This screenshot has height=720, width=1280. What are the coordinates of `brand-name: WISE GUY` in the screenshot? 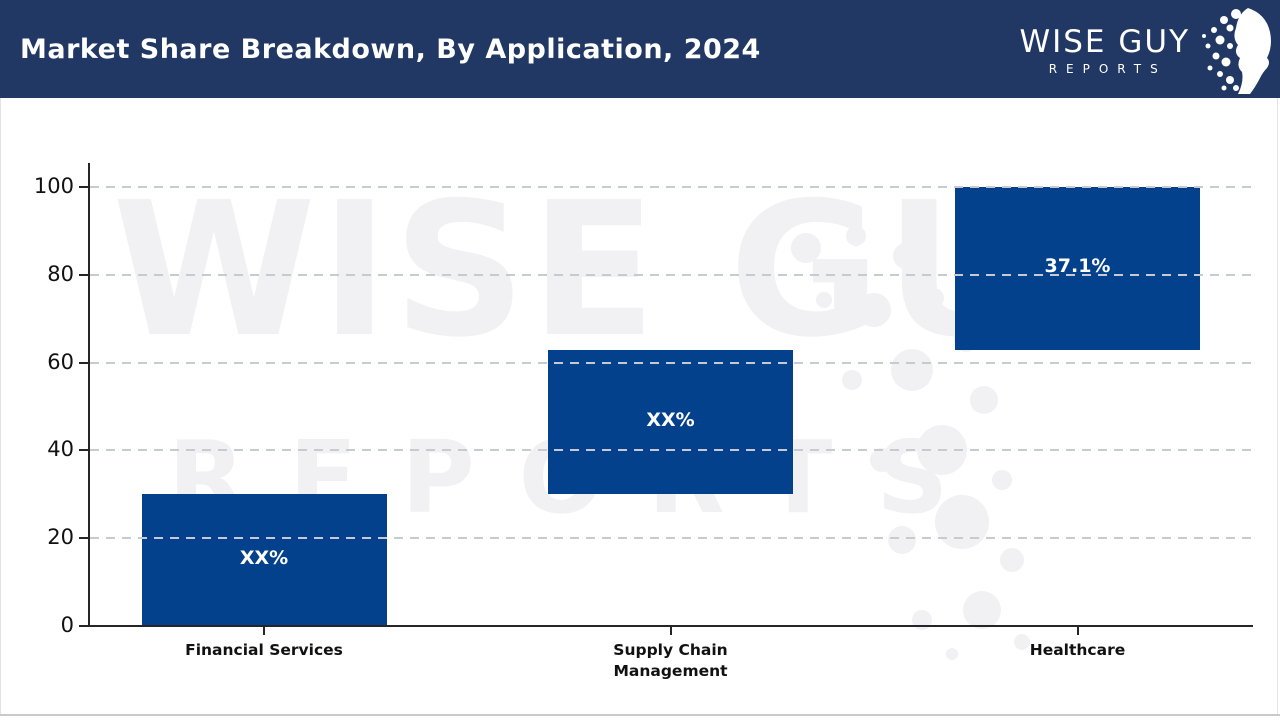 It's located at (1104, 42).